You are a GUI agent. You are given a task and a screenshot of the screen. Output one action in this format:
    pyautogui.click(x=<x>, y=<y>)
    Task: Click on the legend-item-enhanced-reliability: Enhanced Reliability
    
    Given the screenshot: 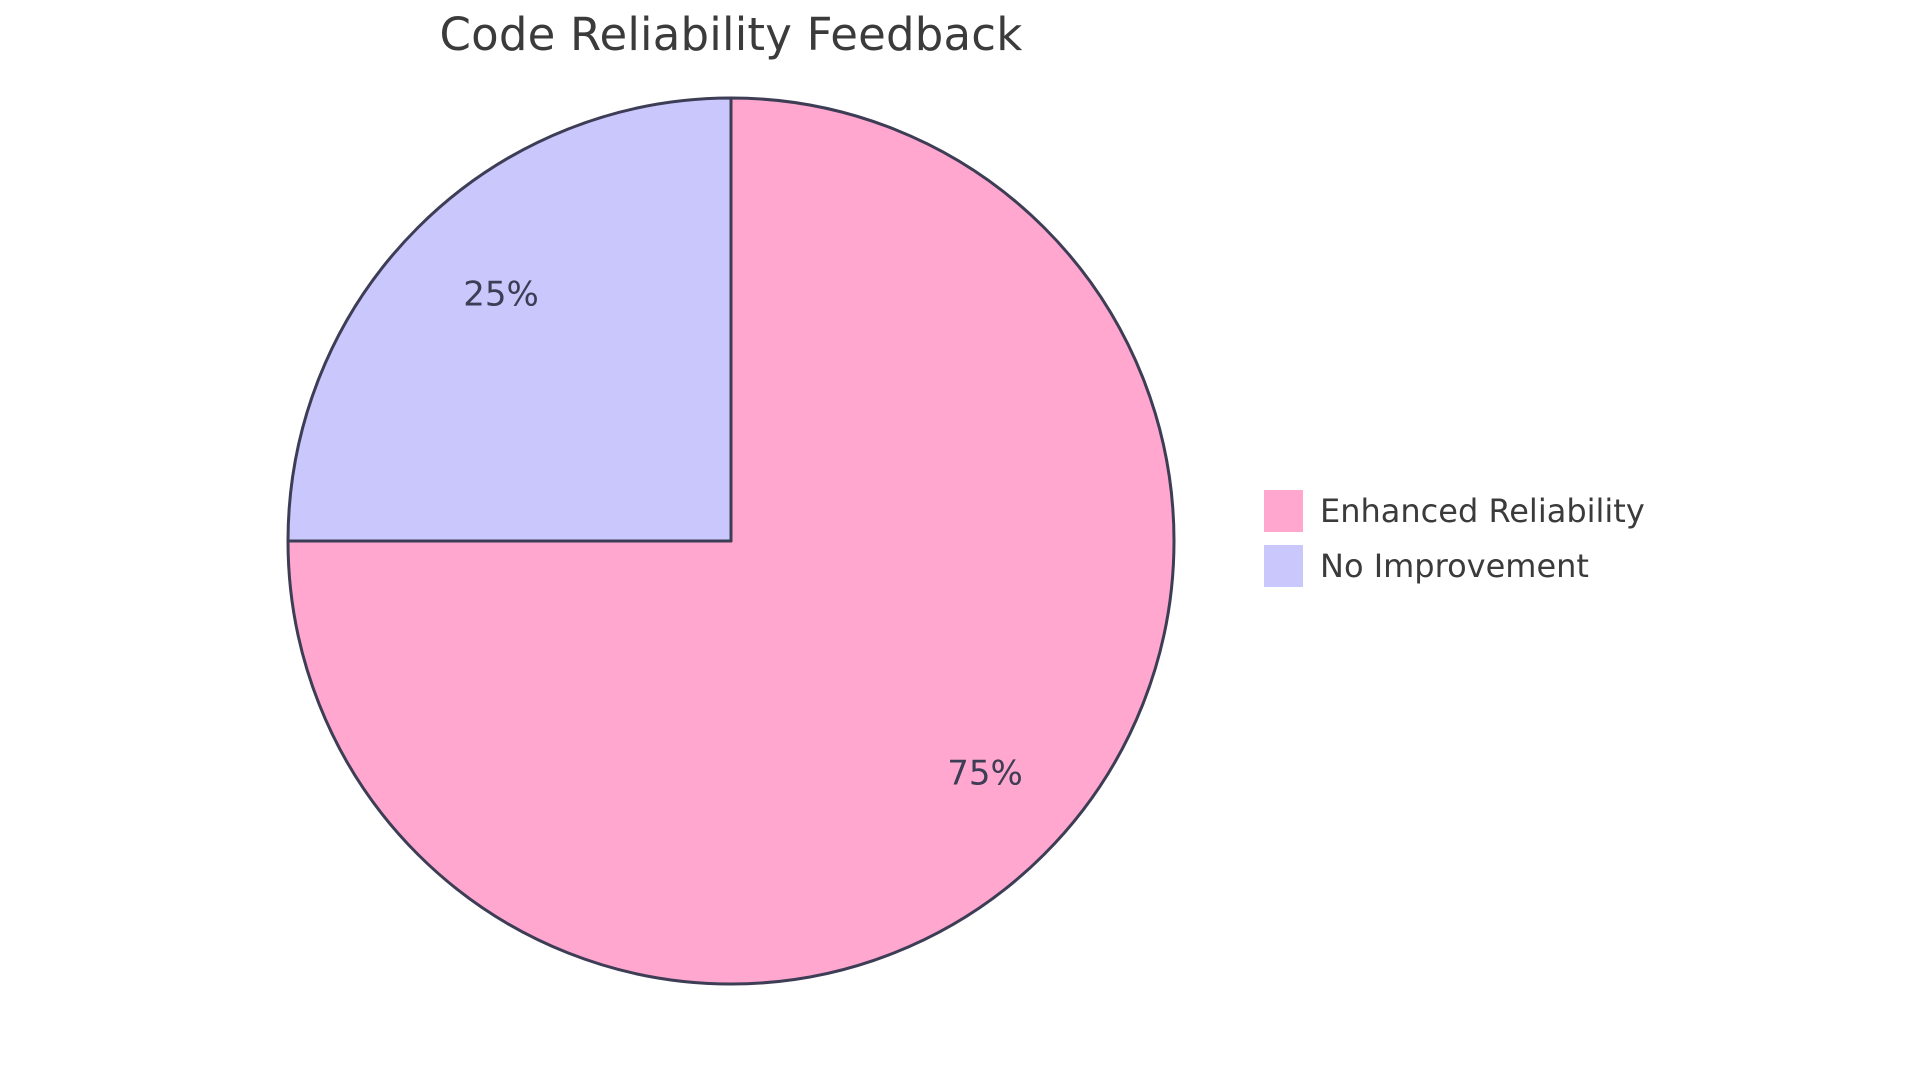 What is the action you would take?
    pyautogui.click(x=1454, y=511)
    